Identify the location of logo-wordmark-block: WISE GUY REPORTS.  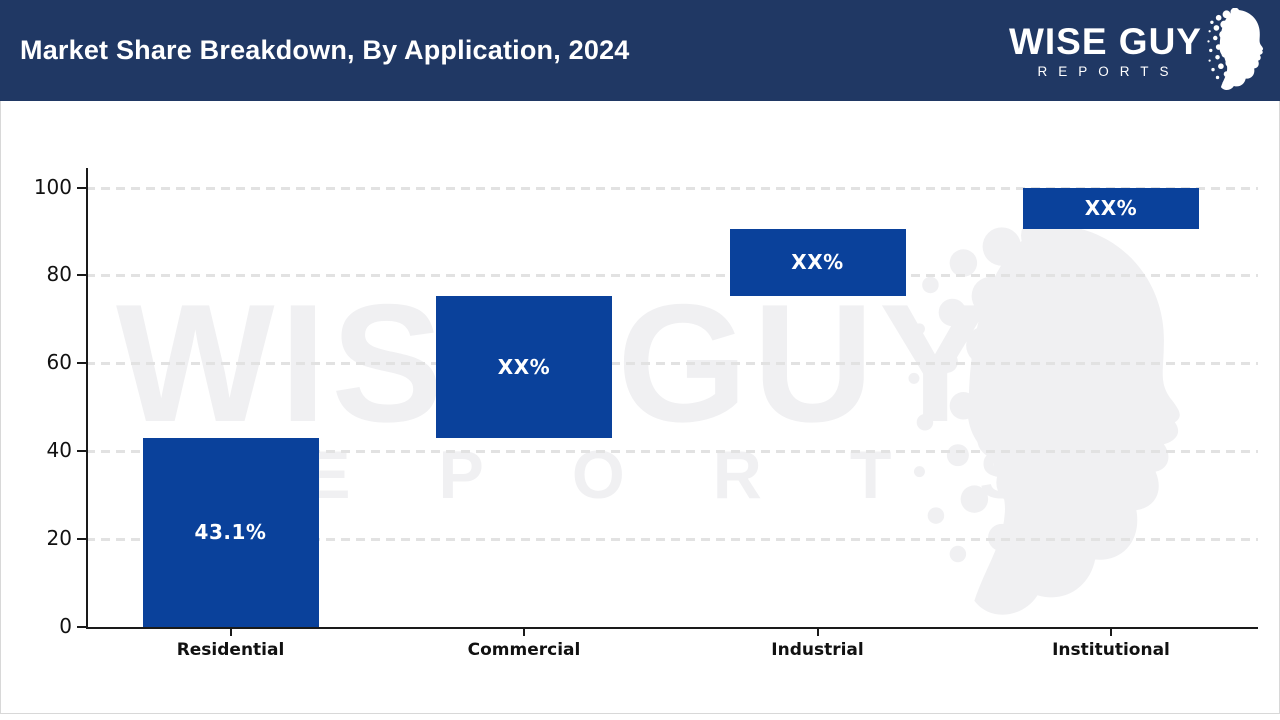
(1105, 51).